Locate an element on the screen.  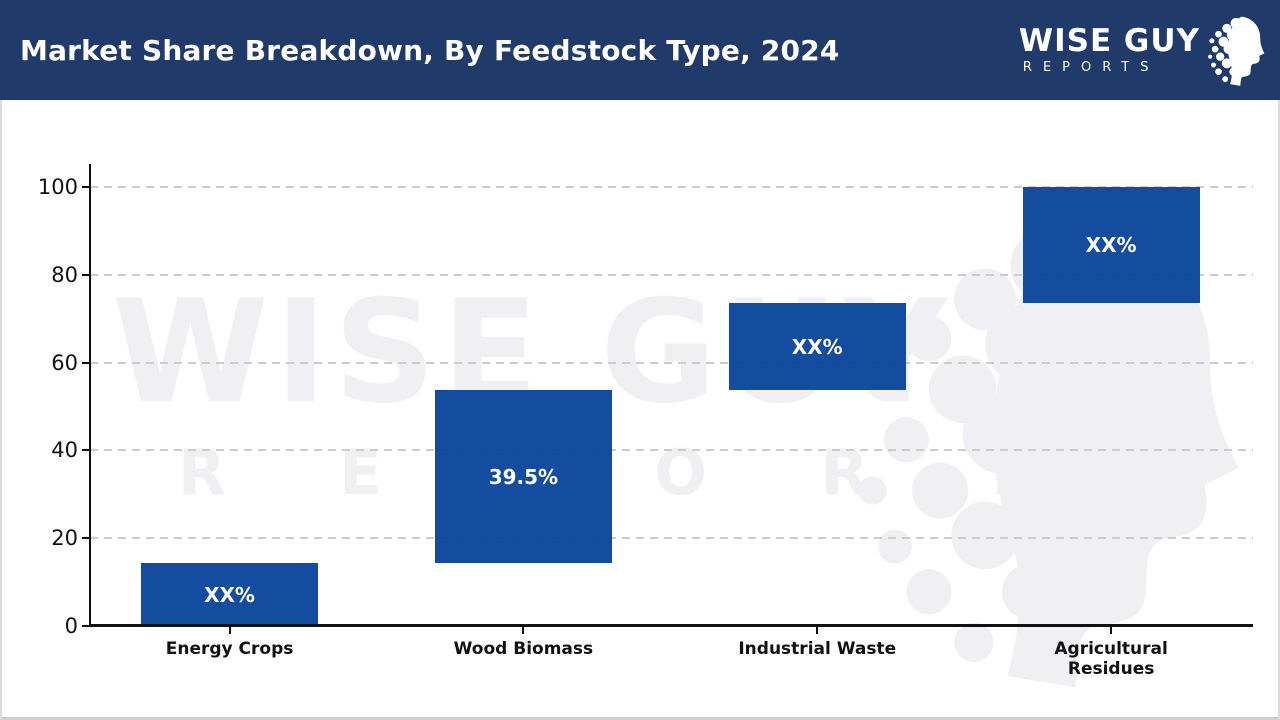
y-tick-label-60: 60 is located at coordinates (64, 362).